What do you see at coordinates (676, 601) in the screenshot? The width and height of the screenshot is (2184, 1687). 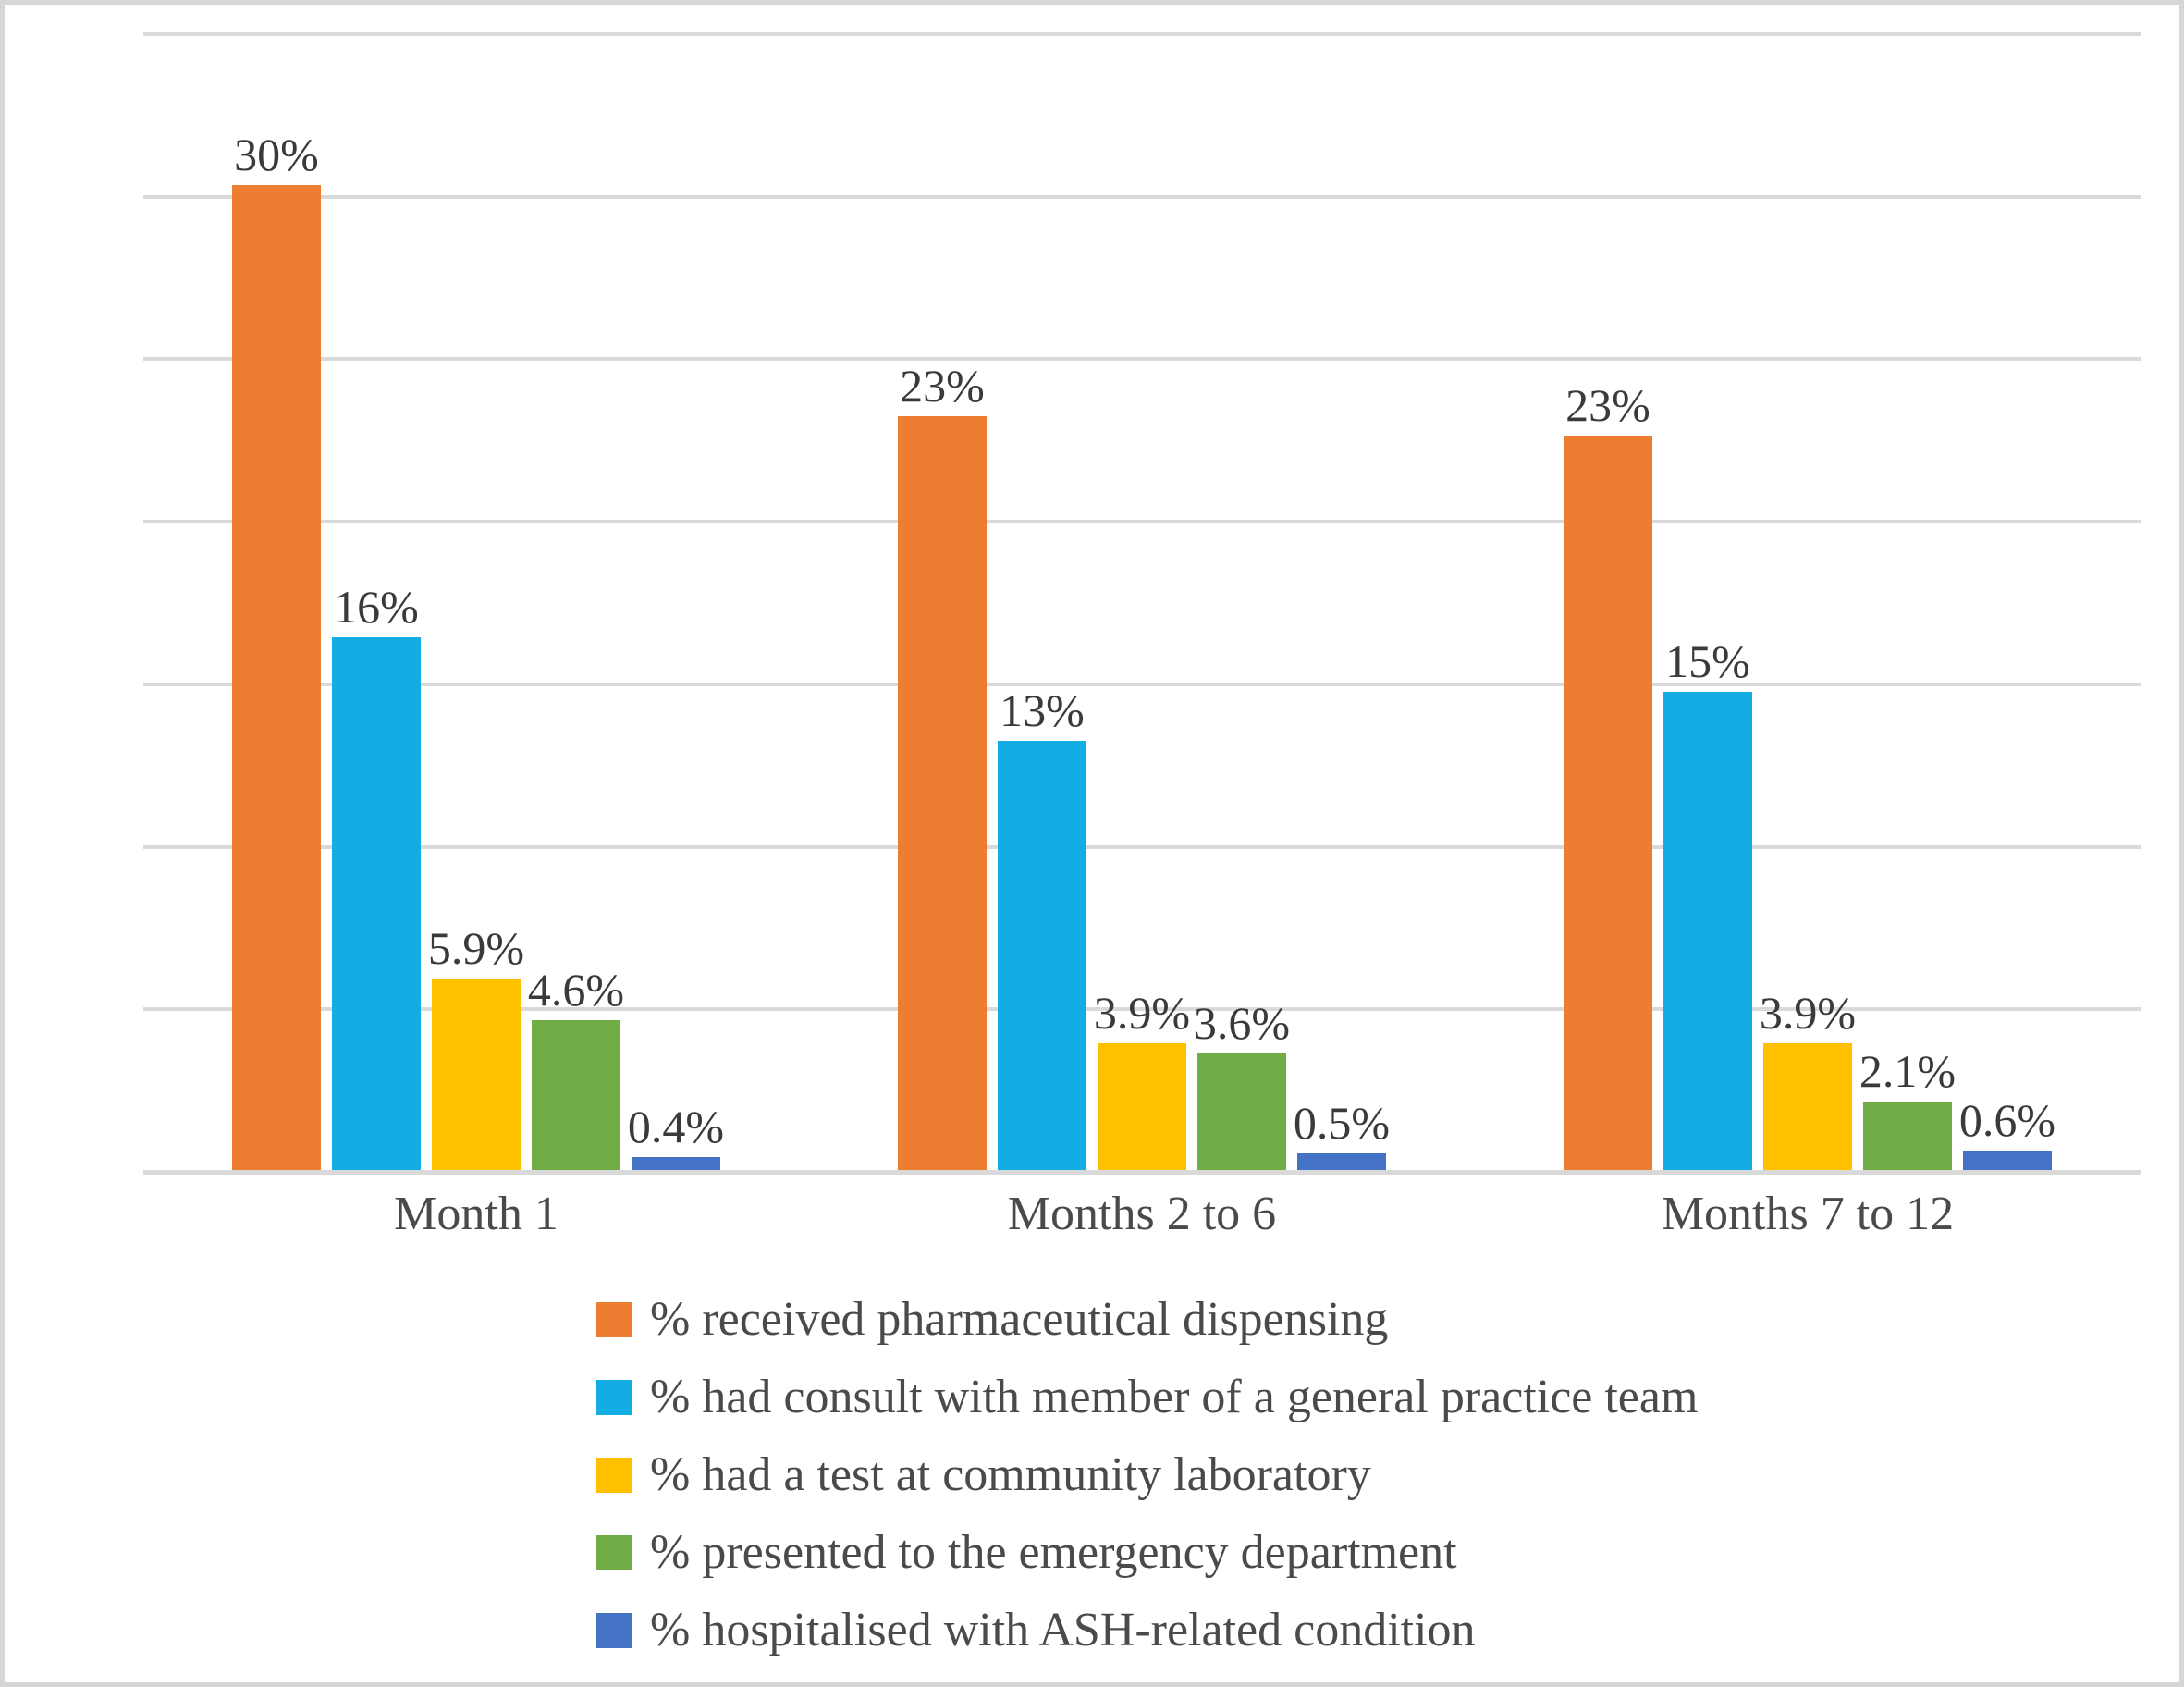 I see `bar-slot: 0.4%` at bounding box center [676, 601].